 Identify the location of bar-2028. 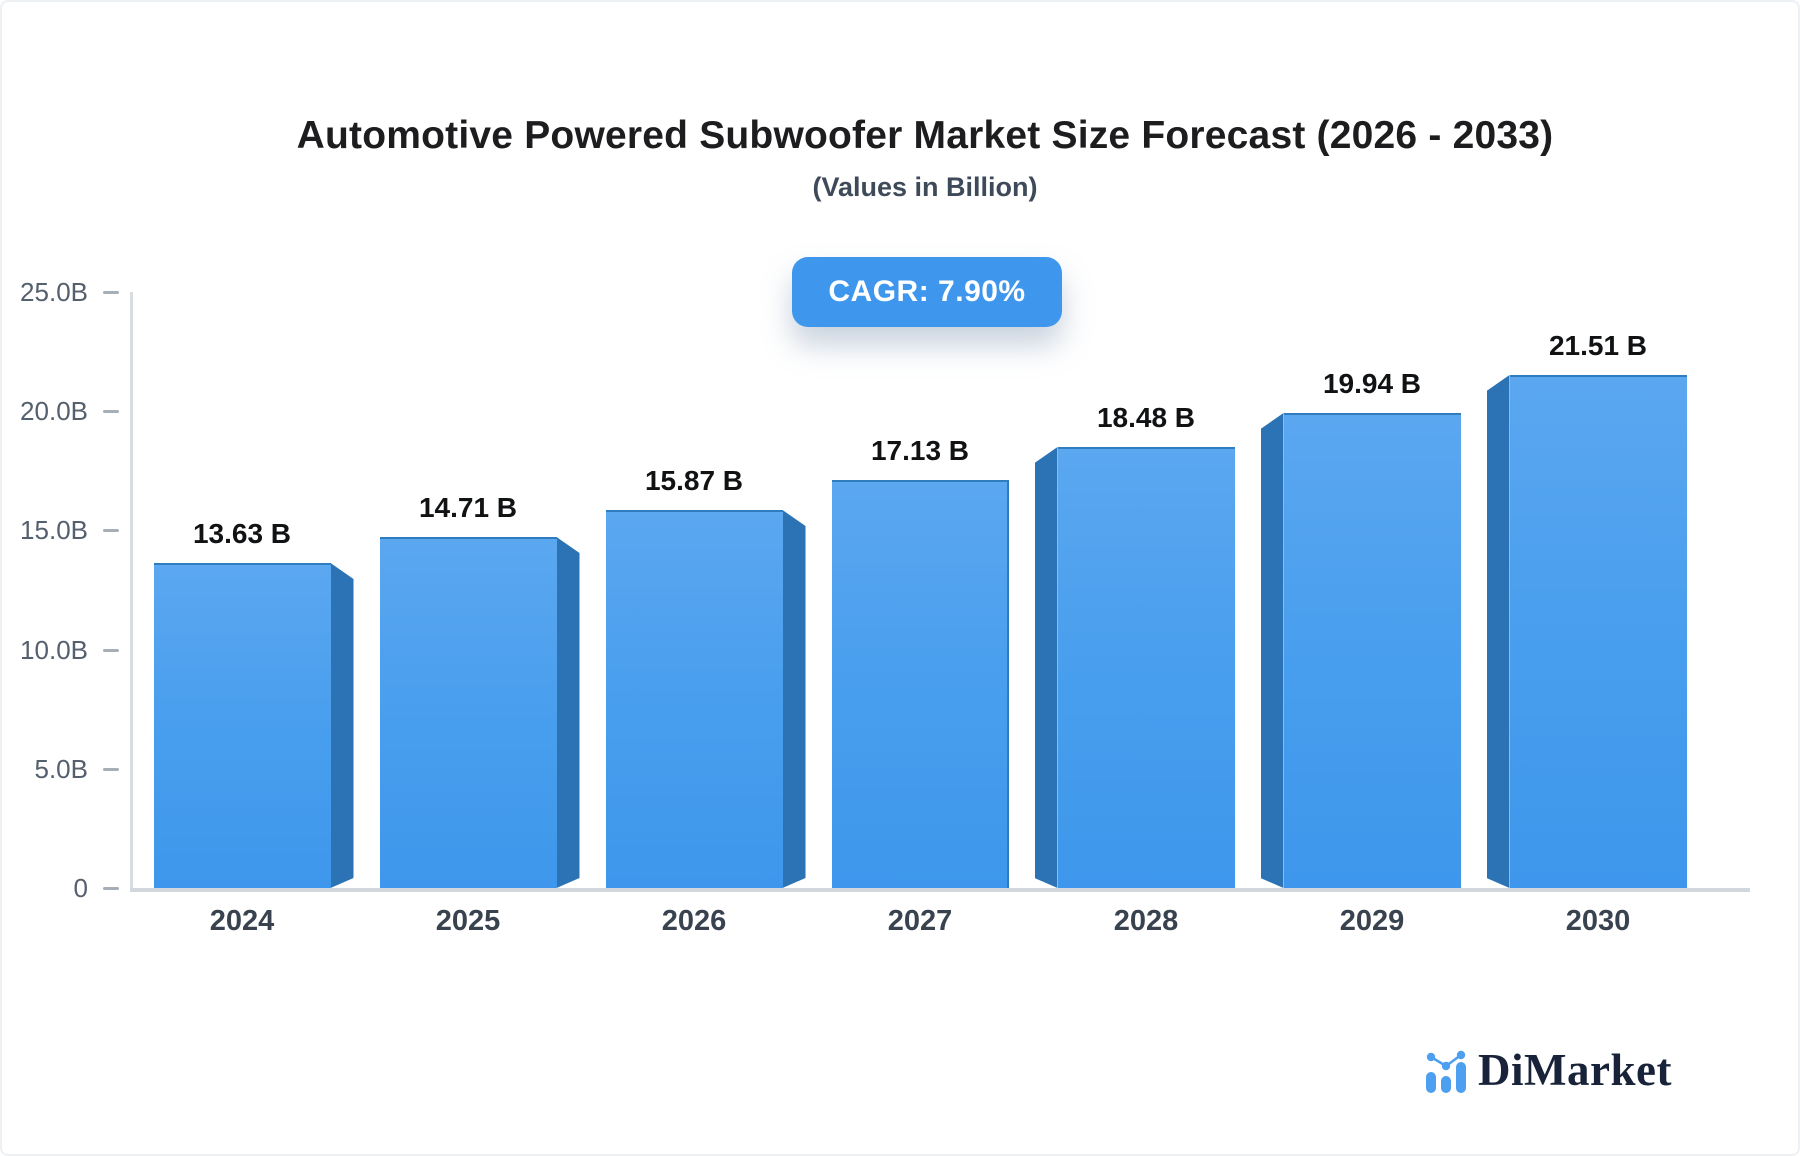
(1146, 667).